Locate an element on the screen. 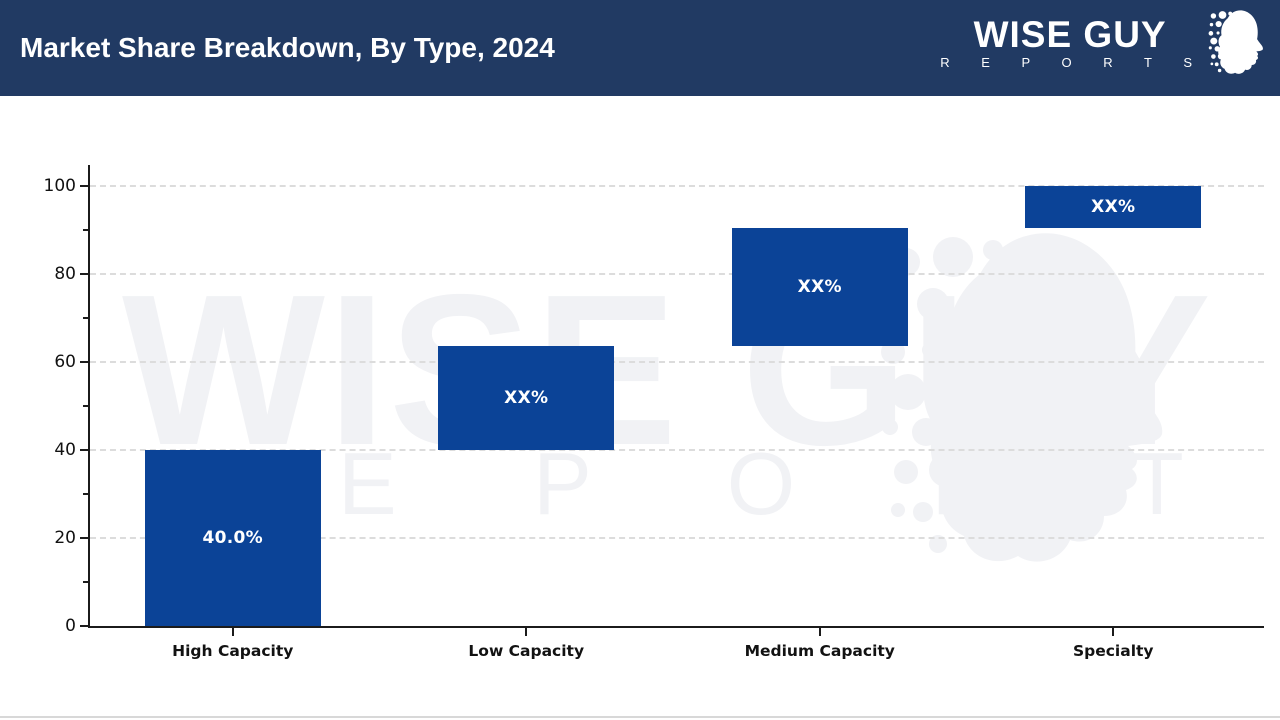  logo-wordmark: WISE GUY is located at coordinates (1070, 34).